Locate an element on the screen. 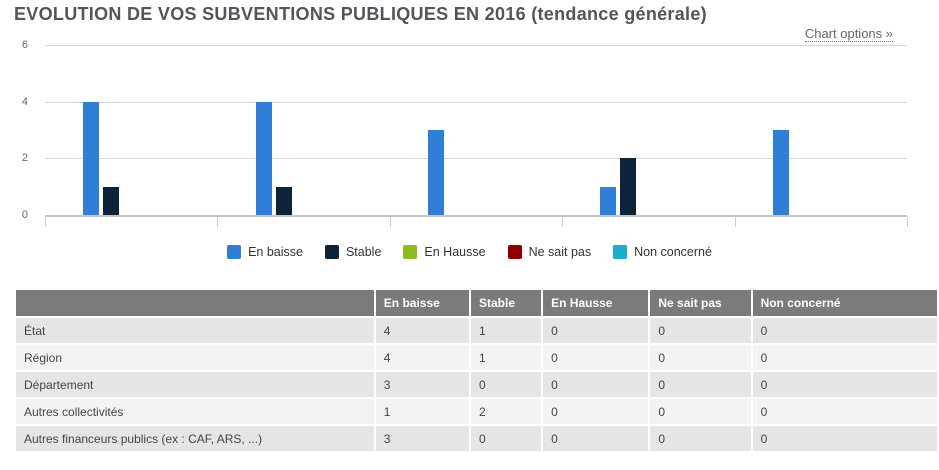 The height and width of the screenshot is (470, 939). legend-item-en-hausse: En Hausse is located at coordinates (444, 252).